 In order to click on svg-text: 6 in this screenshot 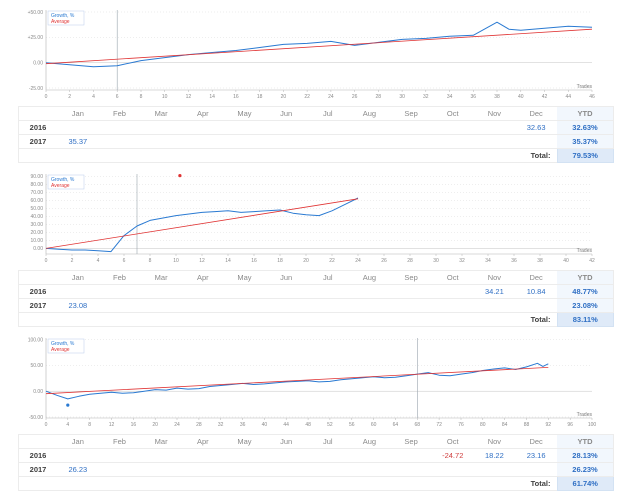, I will do `click(124, 261)`.